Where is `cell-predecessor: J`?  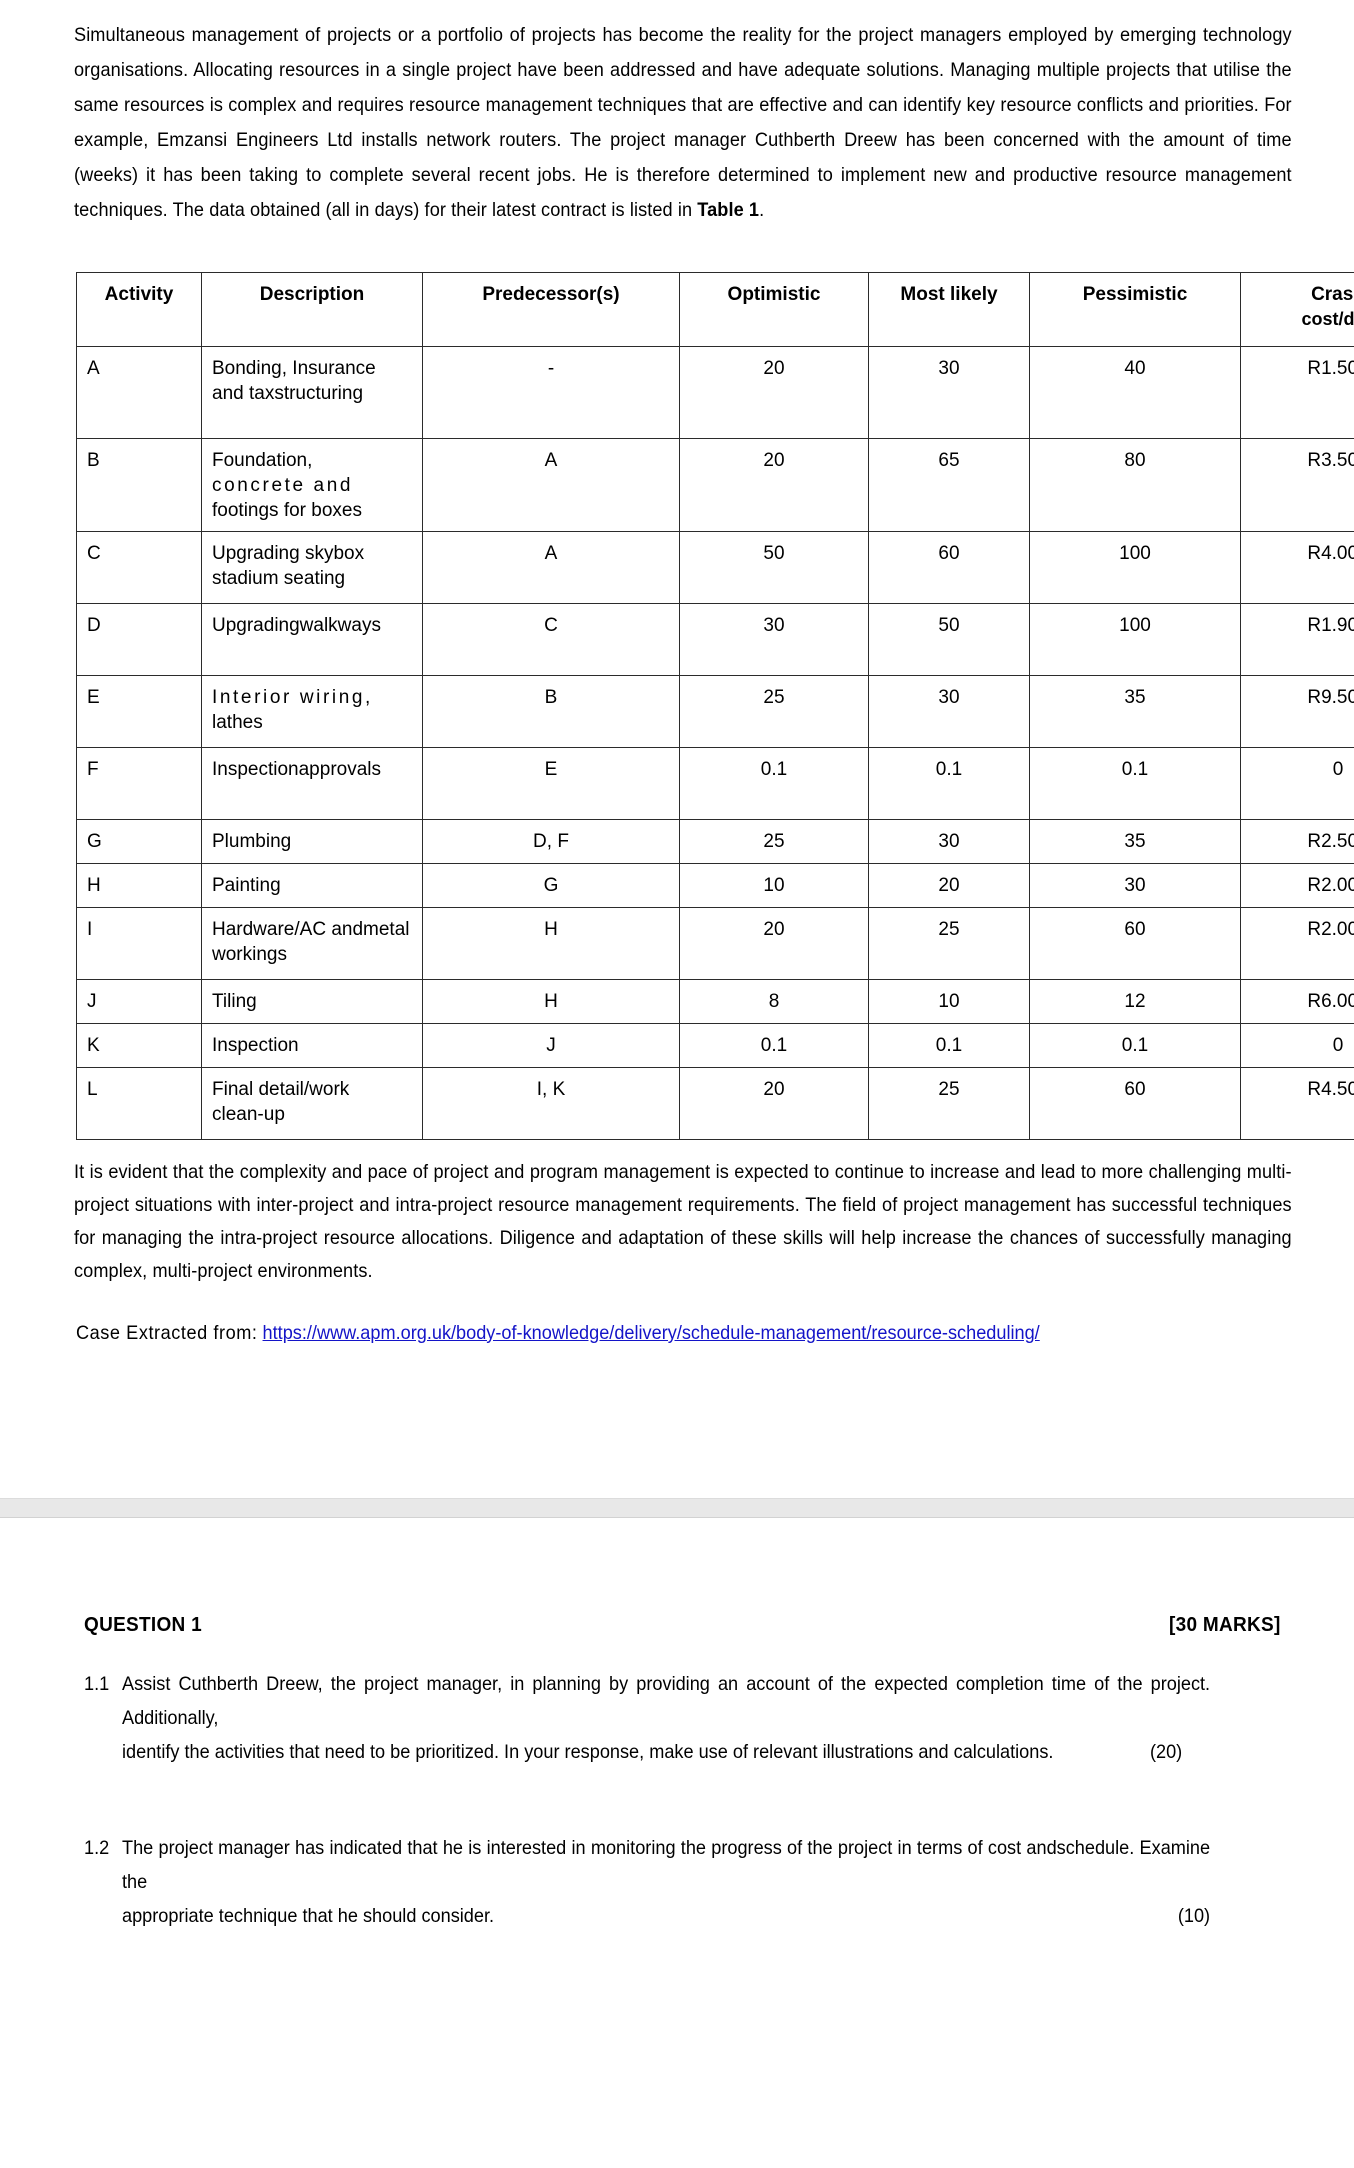
cell-predecessor: J is located at coordinates (551, 1045).